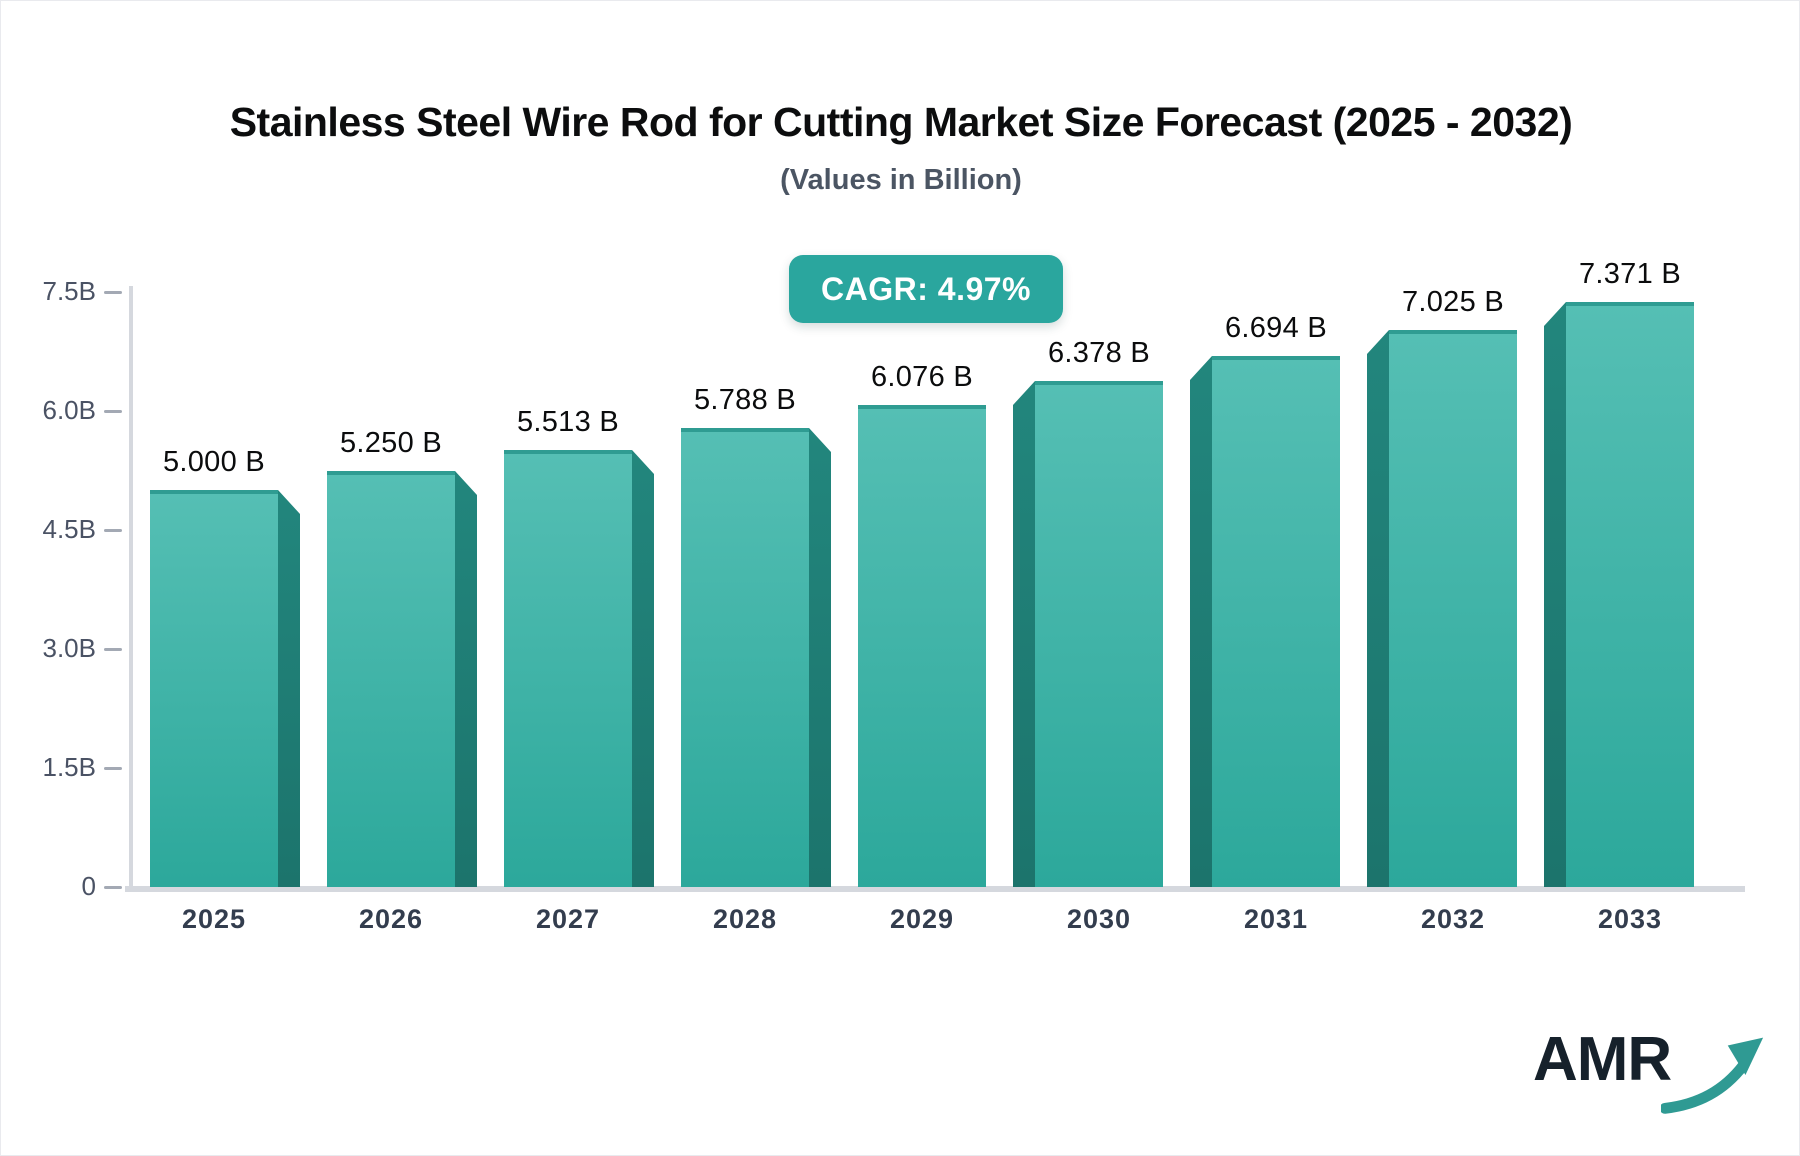  I want to click on amr-logo-text: AMR, so click(1602, 1059).